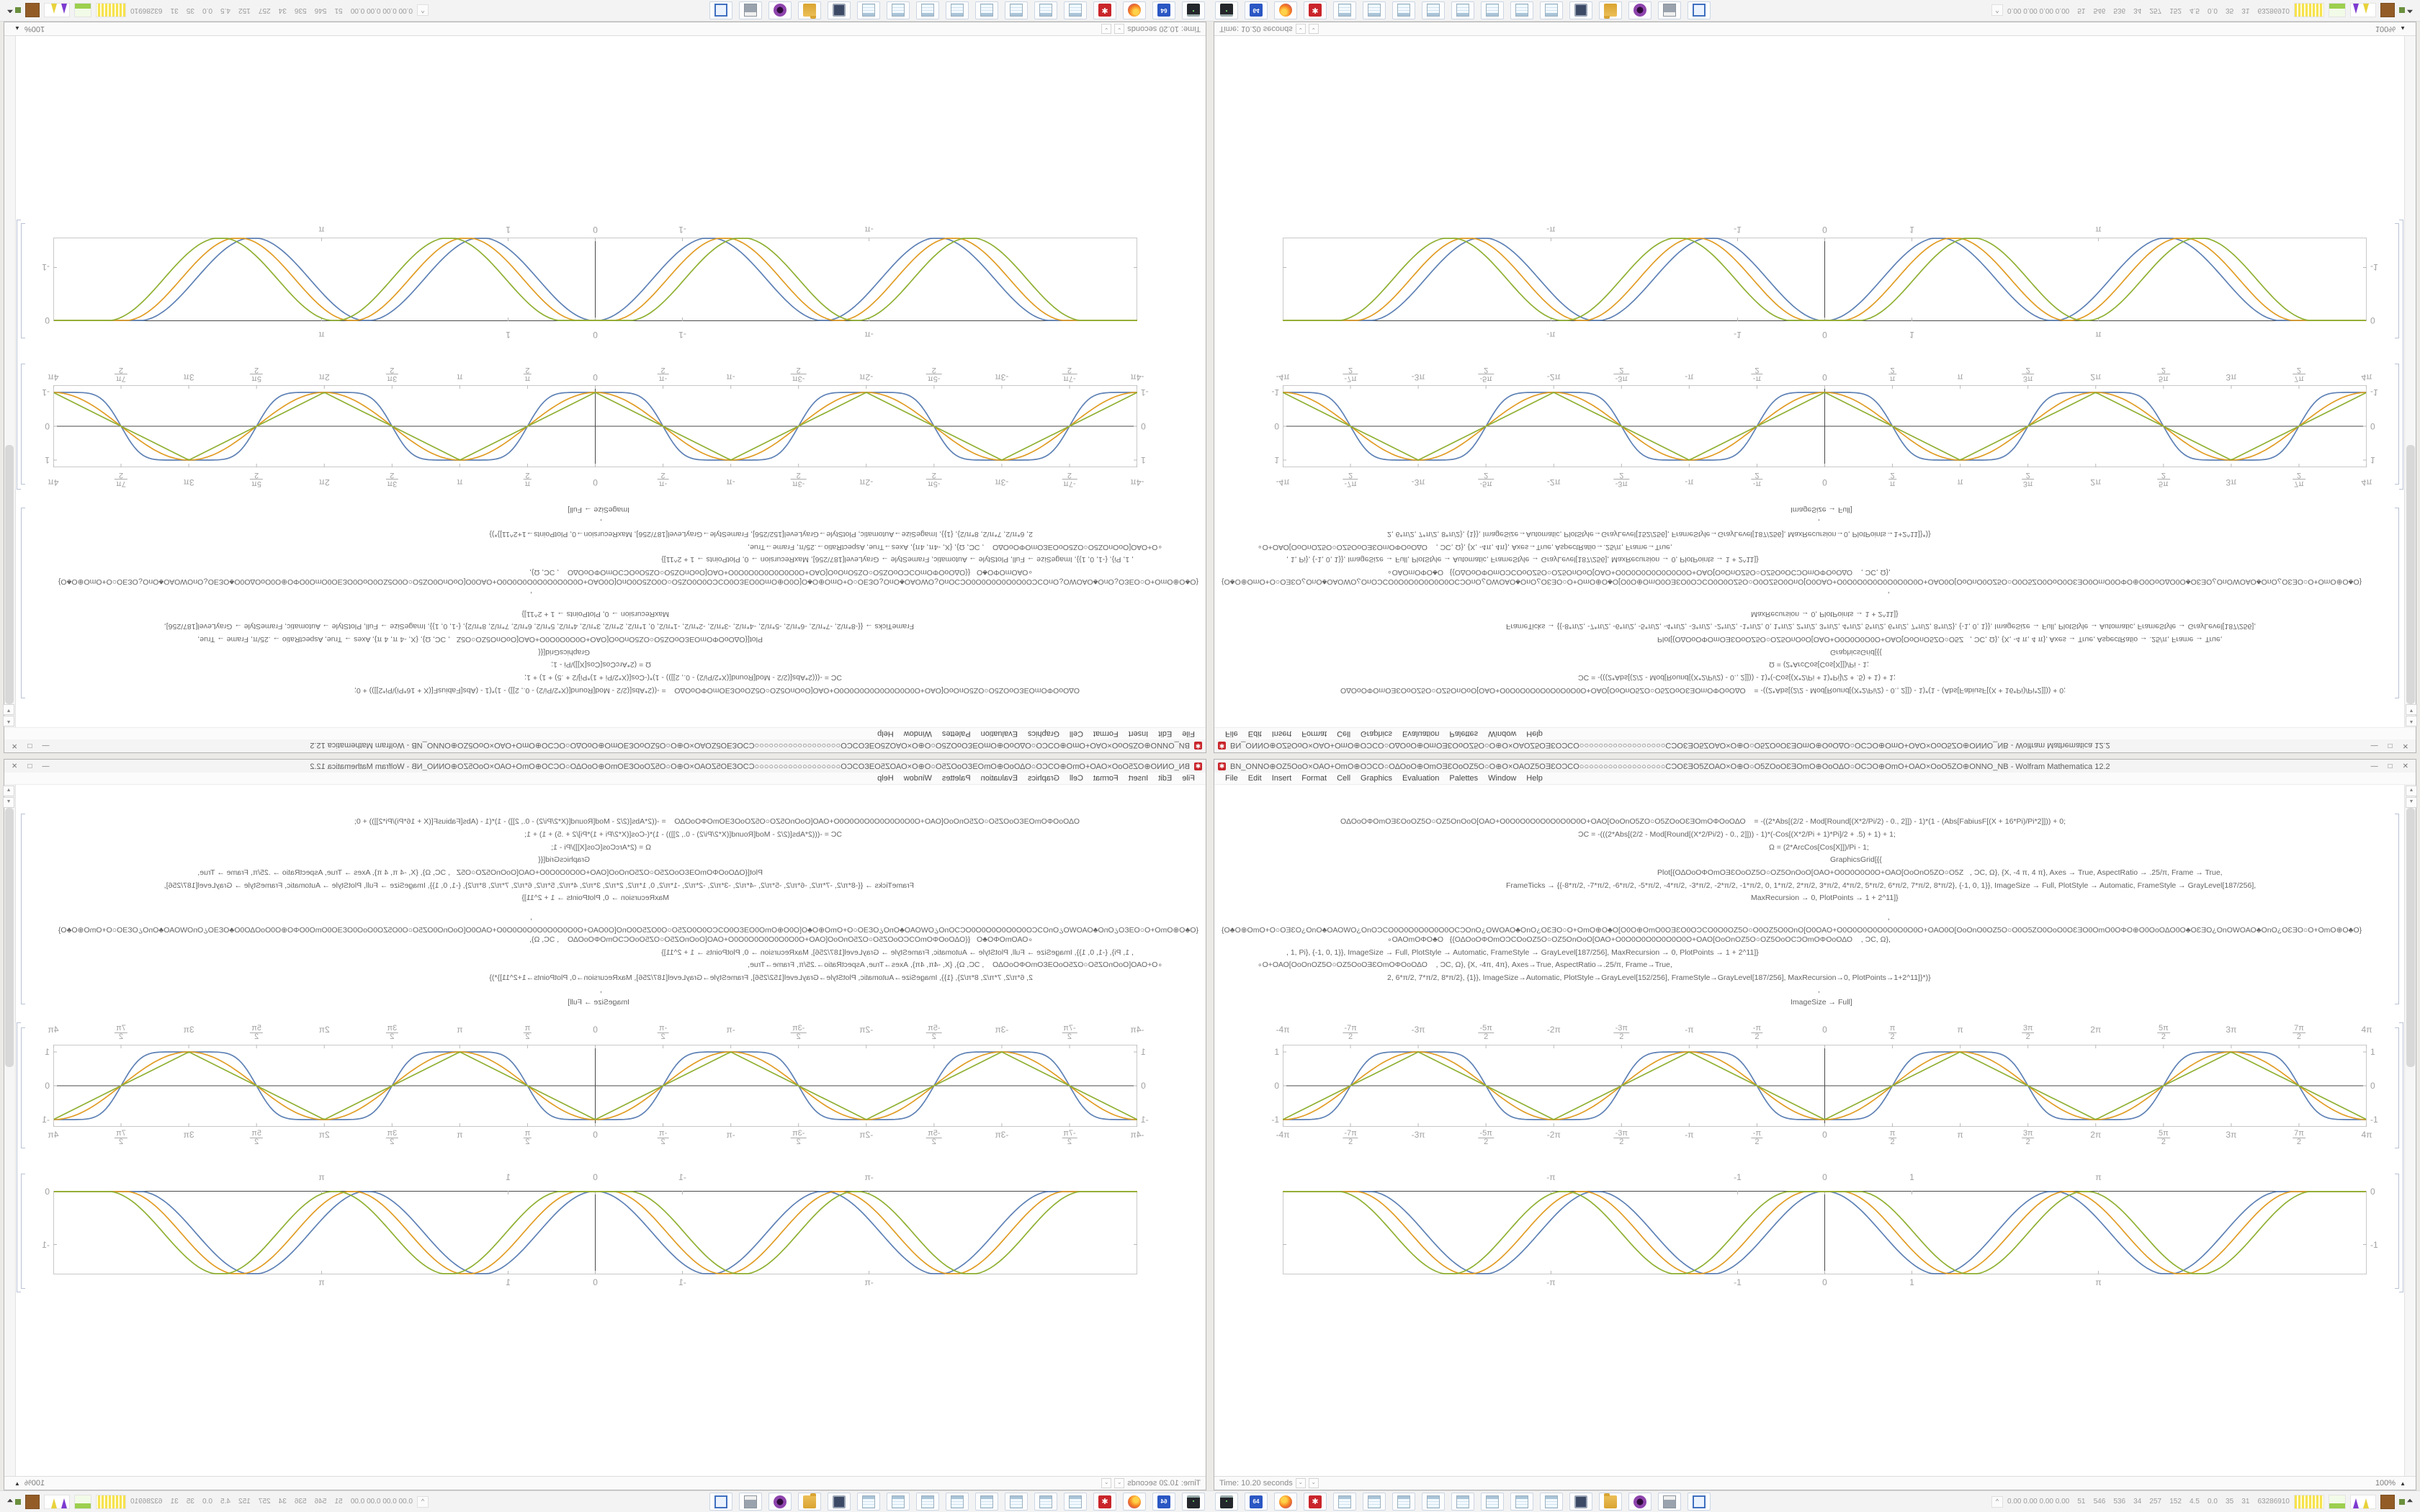  I want to click on menu-format: Format, so click(1314, 733).